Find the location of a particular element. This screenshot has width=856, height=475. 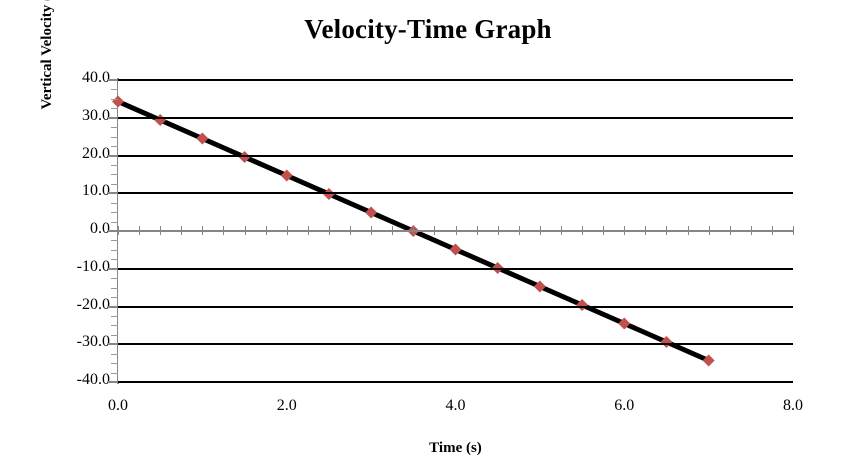

y-axis-tick-label: 10.0 is located at coordinates (96, 191).